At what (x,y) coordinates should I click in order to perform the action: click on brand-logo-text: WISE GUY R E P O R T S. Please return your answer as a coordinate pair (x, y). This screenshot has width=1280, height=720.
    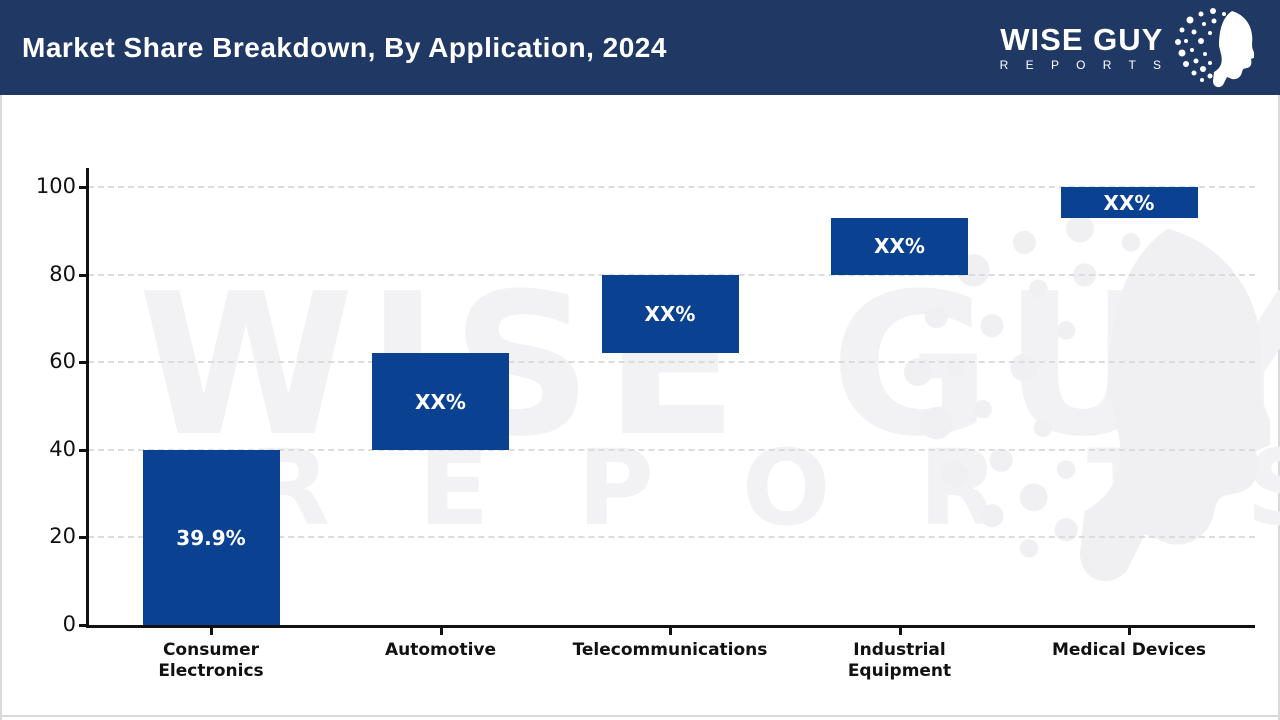
    Looking at the image, I should click on (1082, 47).